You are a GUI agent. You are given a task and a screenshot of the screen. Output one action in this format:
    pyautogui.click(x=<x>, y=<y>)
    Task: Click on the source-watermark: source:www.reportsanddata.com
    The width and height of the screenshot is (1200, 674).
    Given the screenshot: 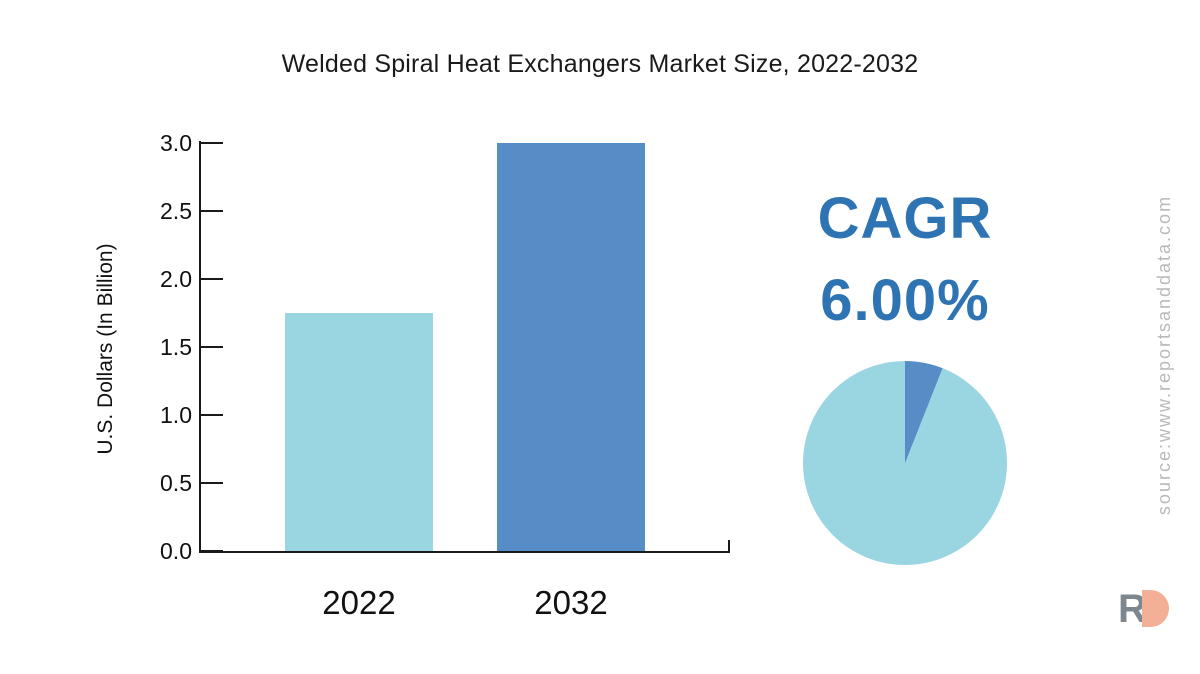 What is the action you would take?
    pyautogui.click(x=1164, y=355)
    